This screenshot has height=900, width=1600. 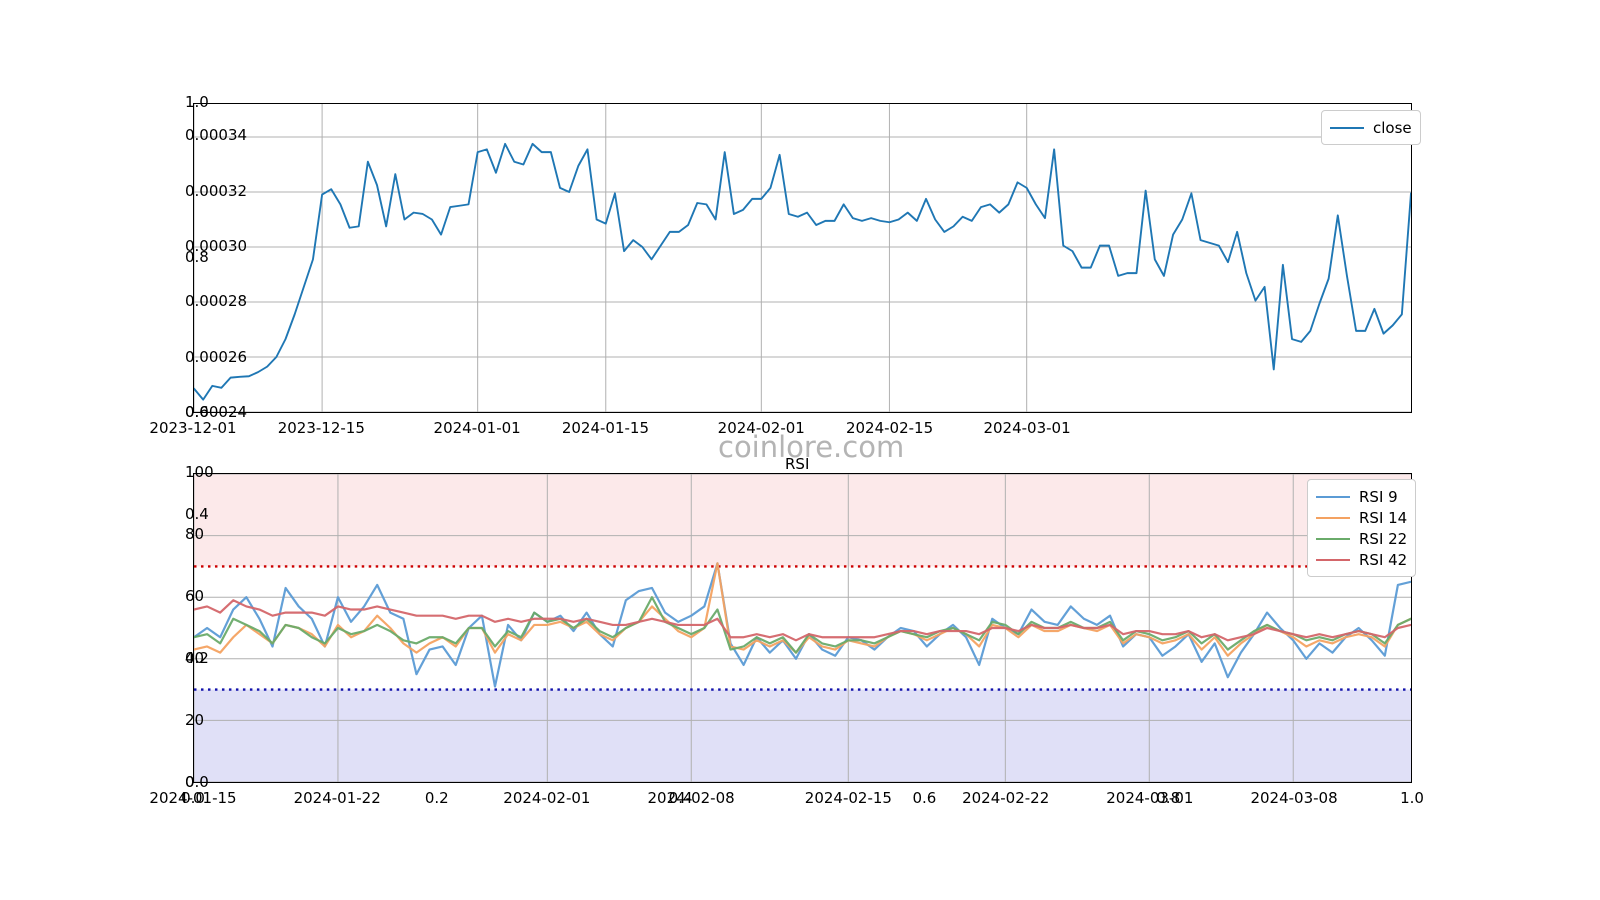 I want to click on price-x-tick-label: 2024-01-01, so click(x=477, y=428).